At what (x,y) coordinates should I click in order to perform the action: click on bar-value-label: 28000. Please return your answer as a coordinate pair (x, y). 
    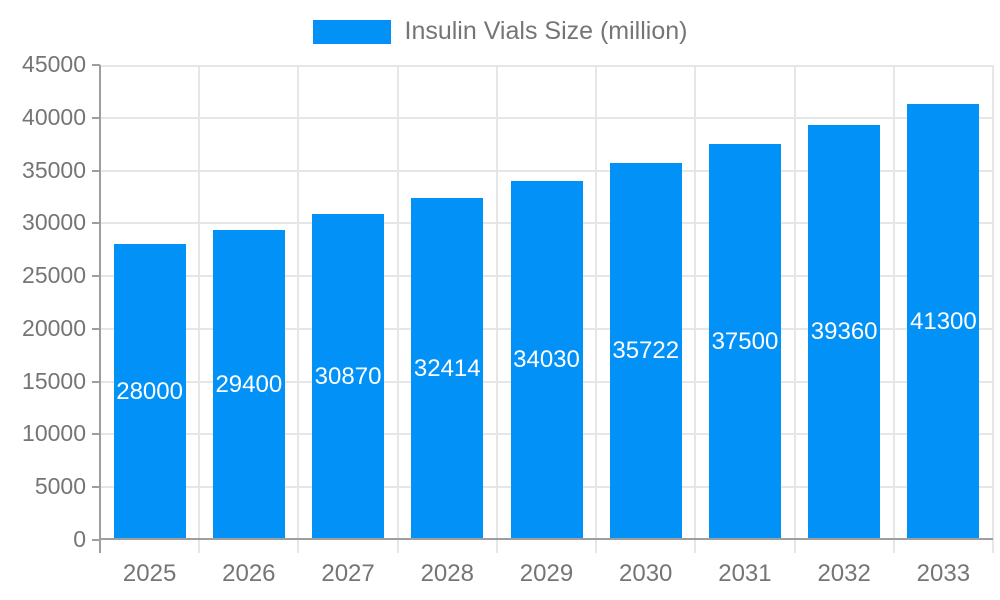
    Looking at the image, I should click on (149, 392).